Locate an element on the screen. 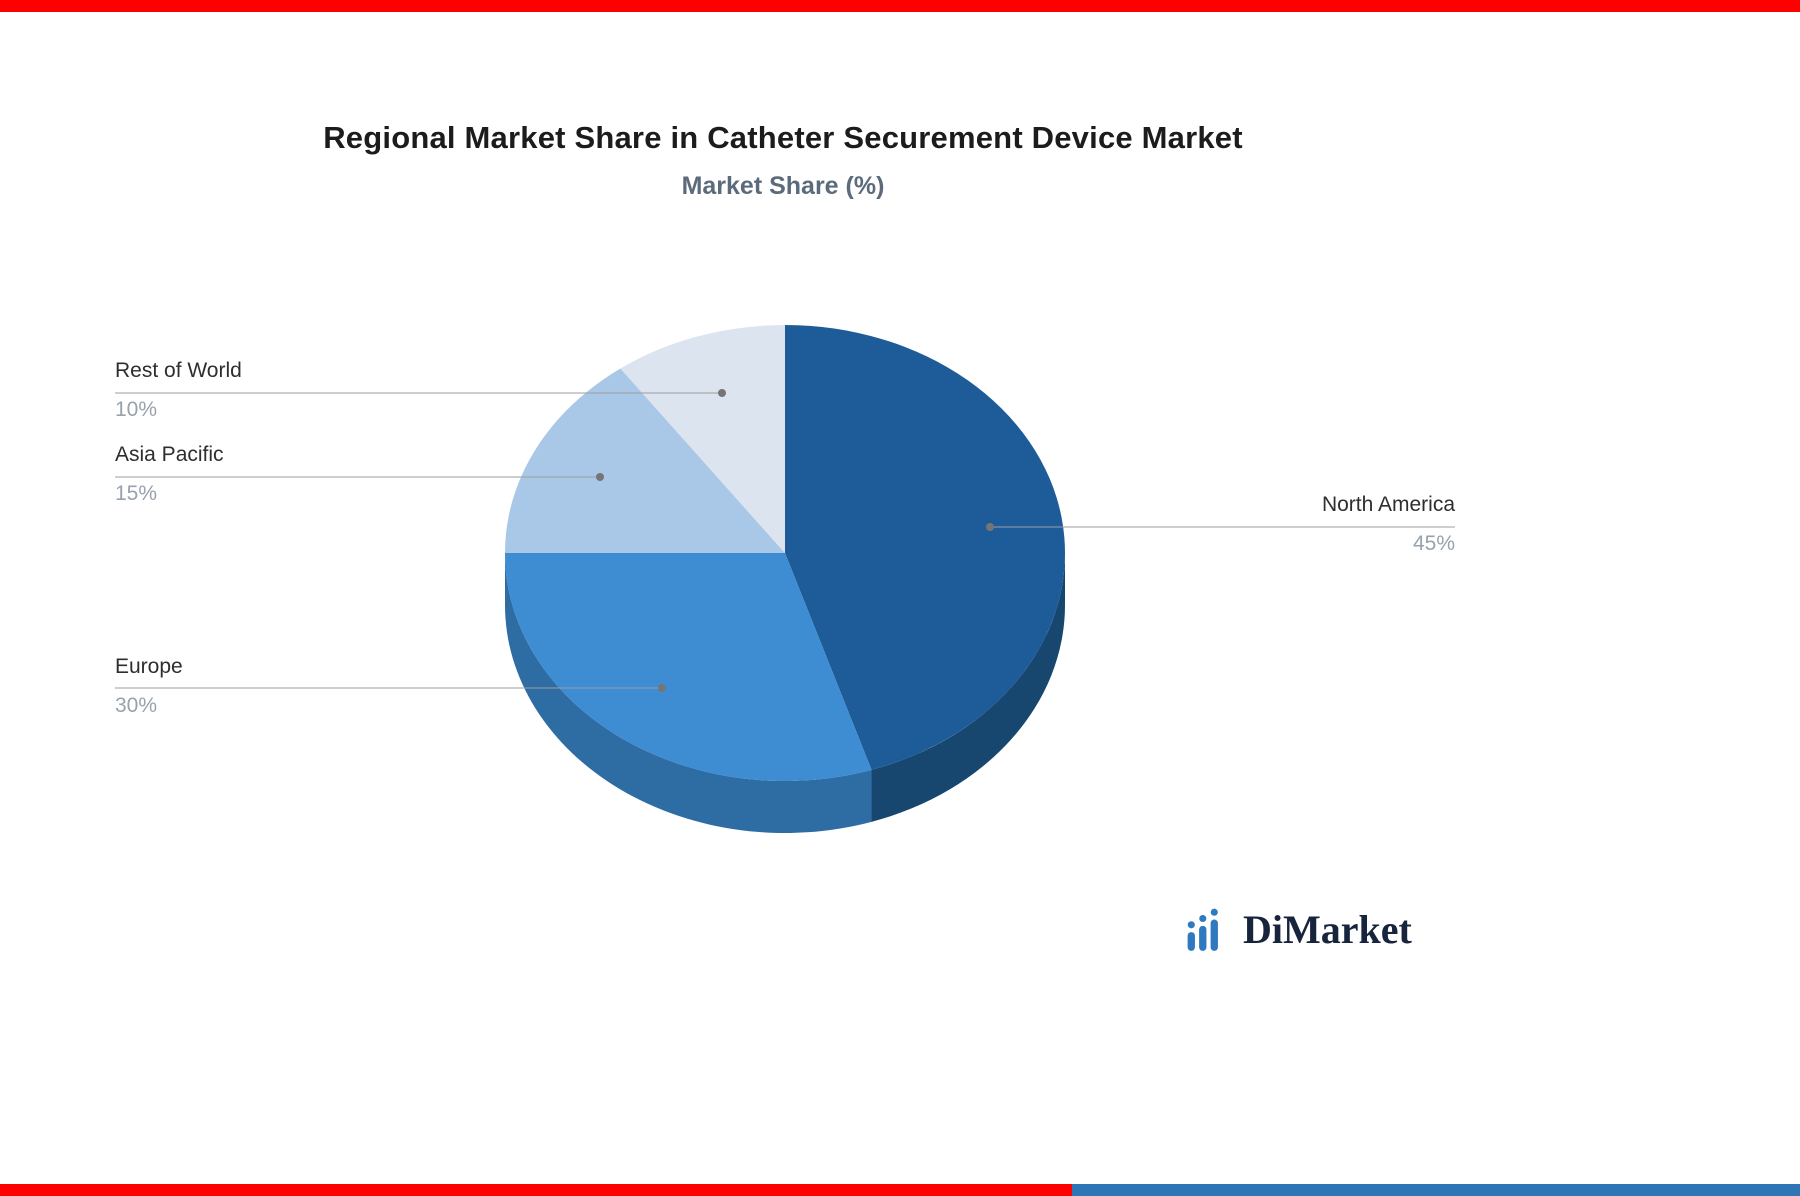  slice-label-name: Europe is located at coordinates (149, 666).